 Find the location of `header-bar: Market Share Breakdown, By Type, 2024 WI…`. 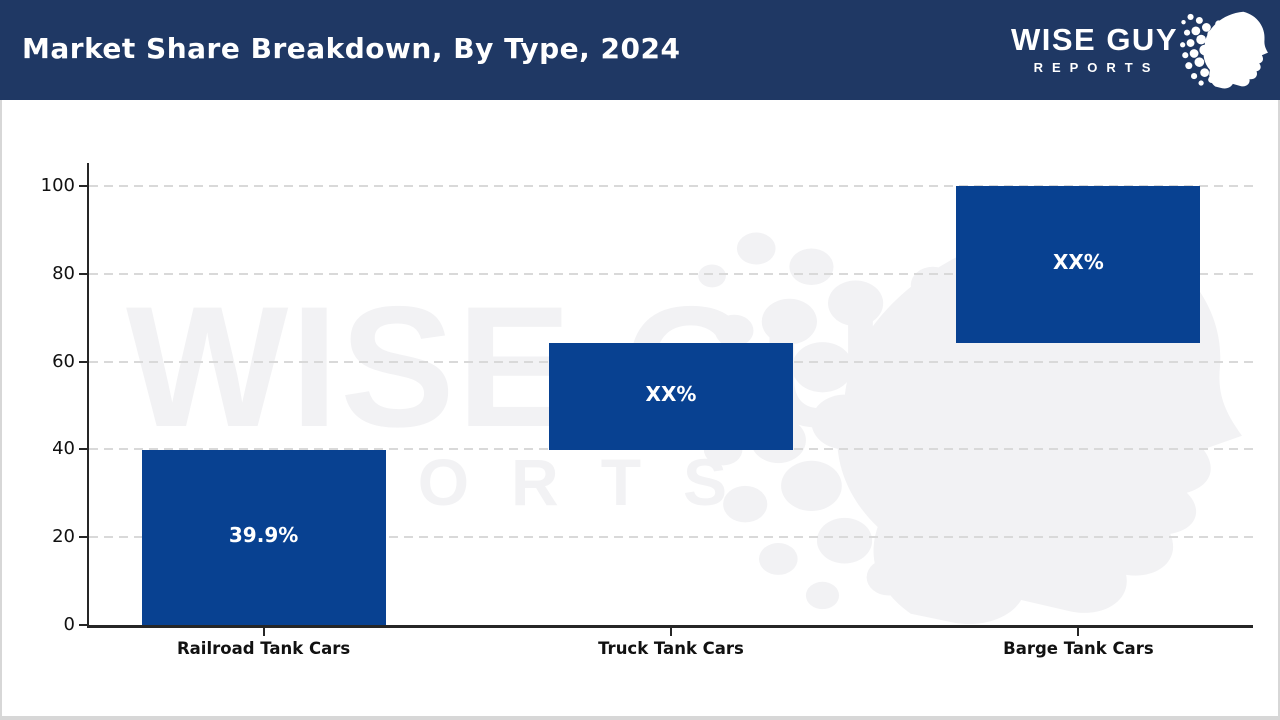

header-bar: Market Share Breakdown, By Type, 2024 WI… is located at coordinates (640, 50).